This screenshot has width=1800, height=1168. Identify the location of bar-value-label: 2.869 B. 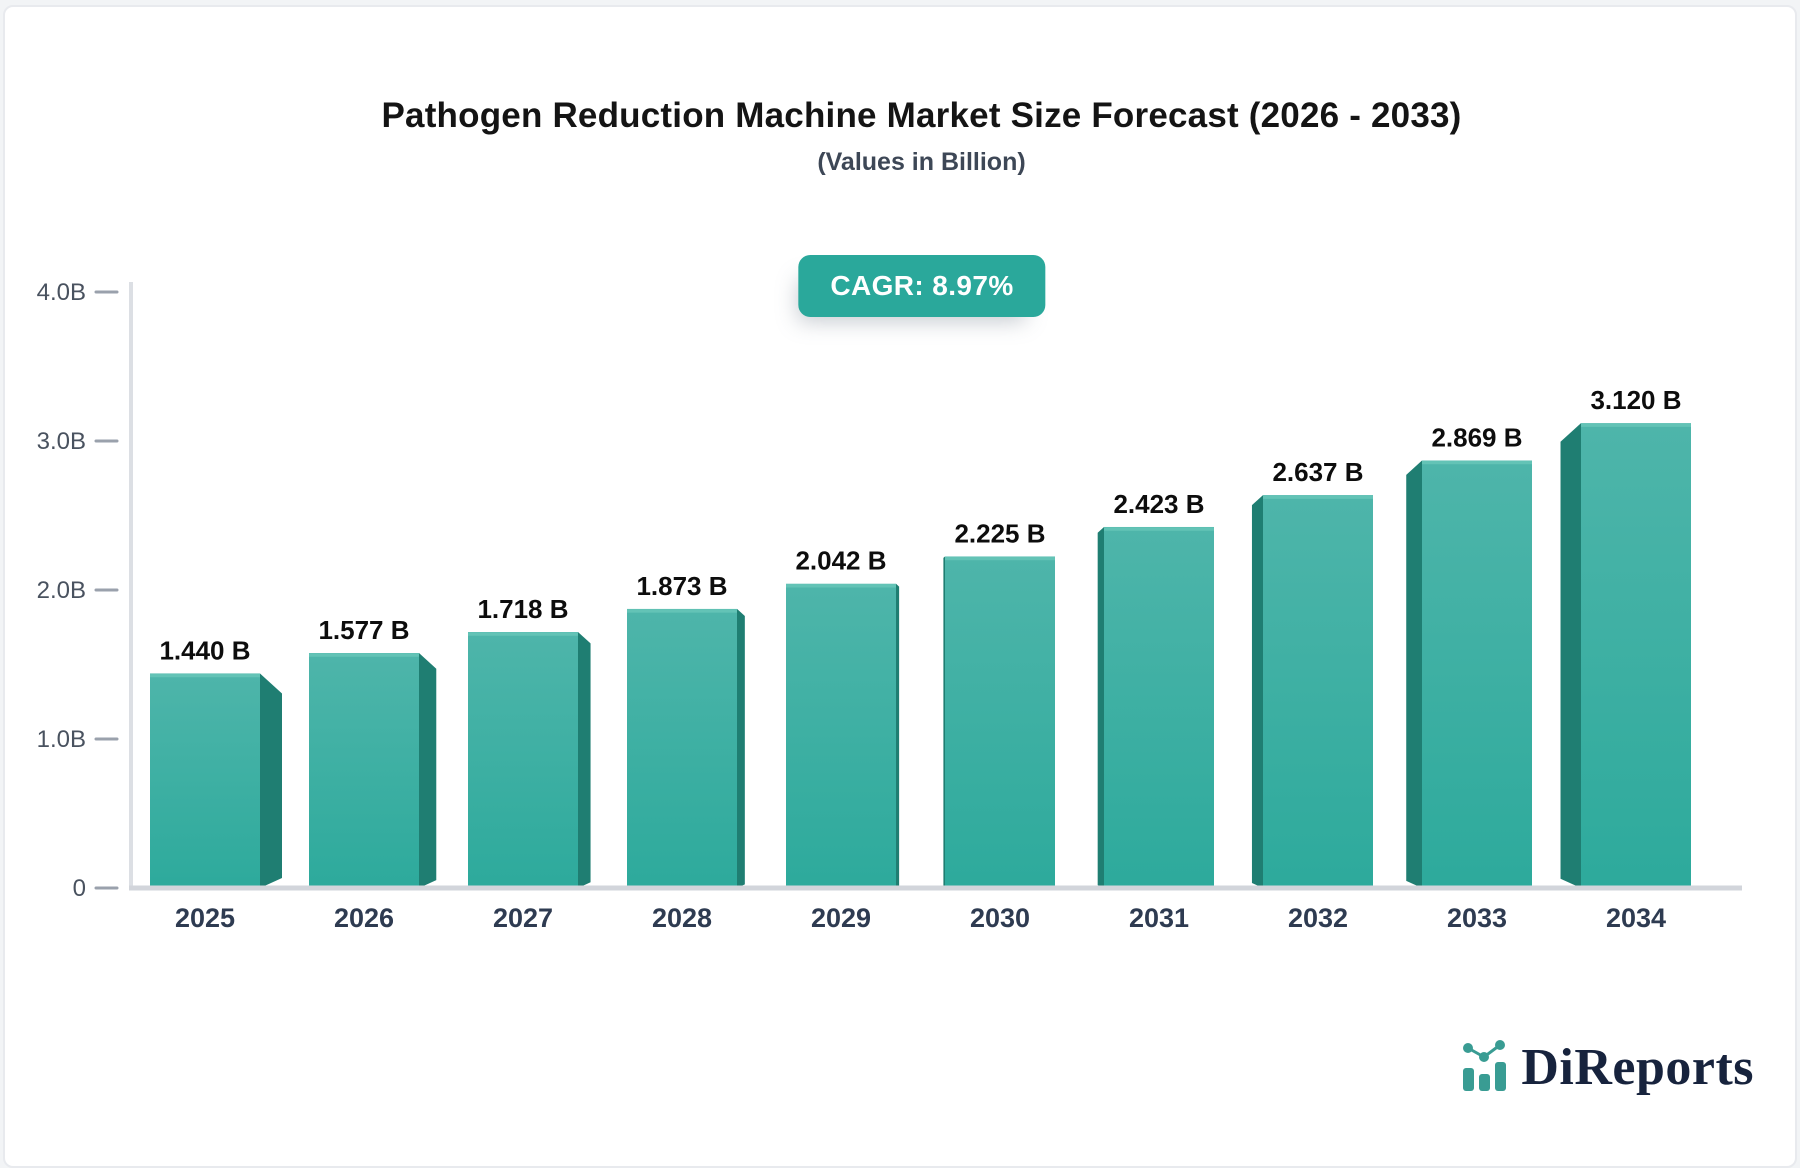
(1476, 438).